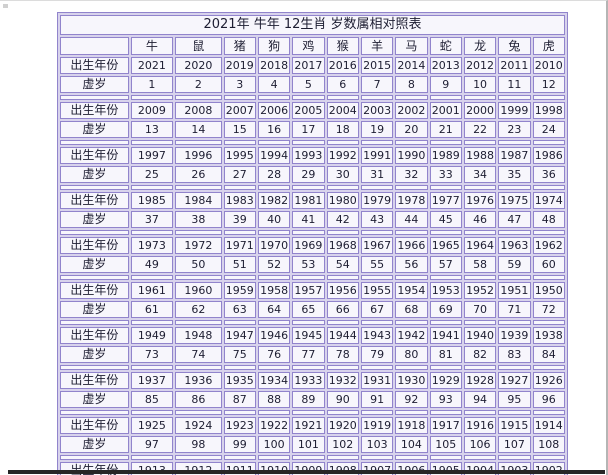  Describe the element at coordinates (480, 290) in the screenshot. I see `year-cell: 1952` at that location.